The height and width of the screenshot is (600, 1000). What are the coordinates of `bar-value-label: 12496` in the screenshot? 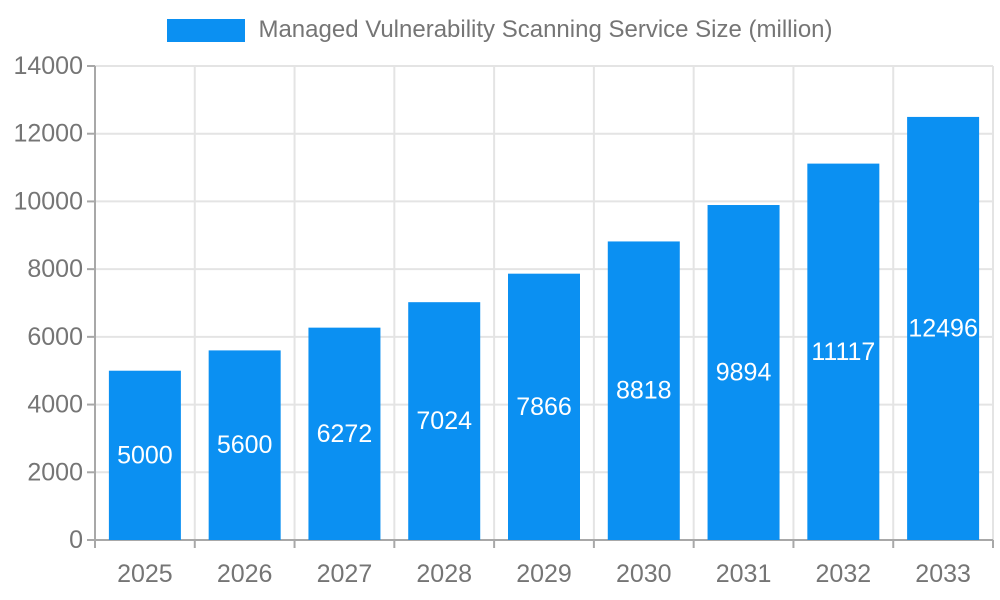 It's located at (943, 328).